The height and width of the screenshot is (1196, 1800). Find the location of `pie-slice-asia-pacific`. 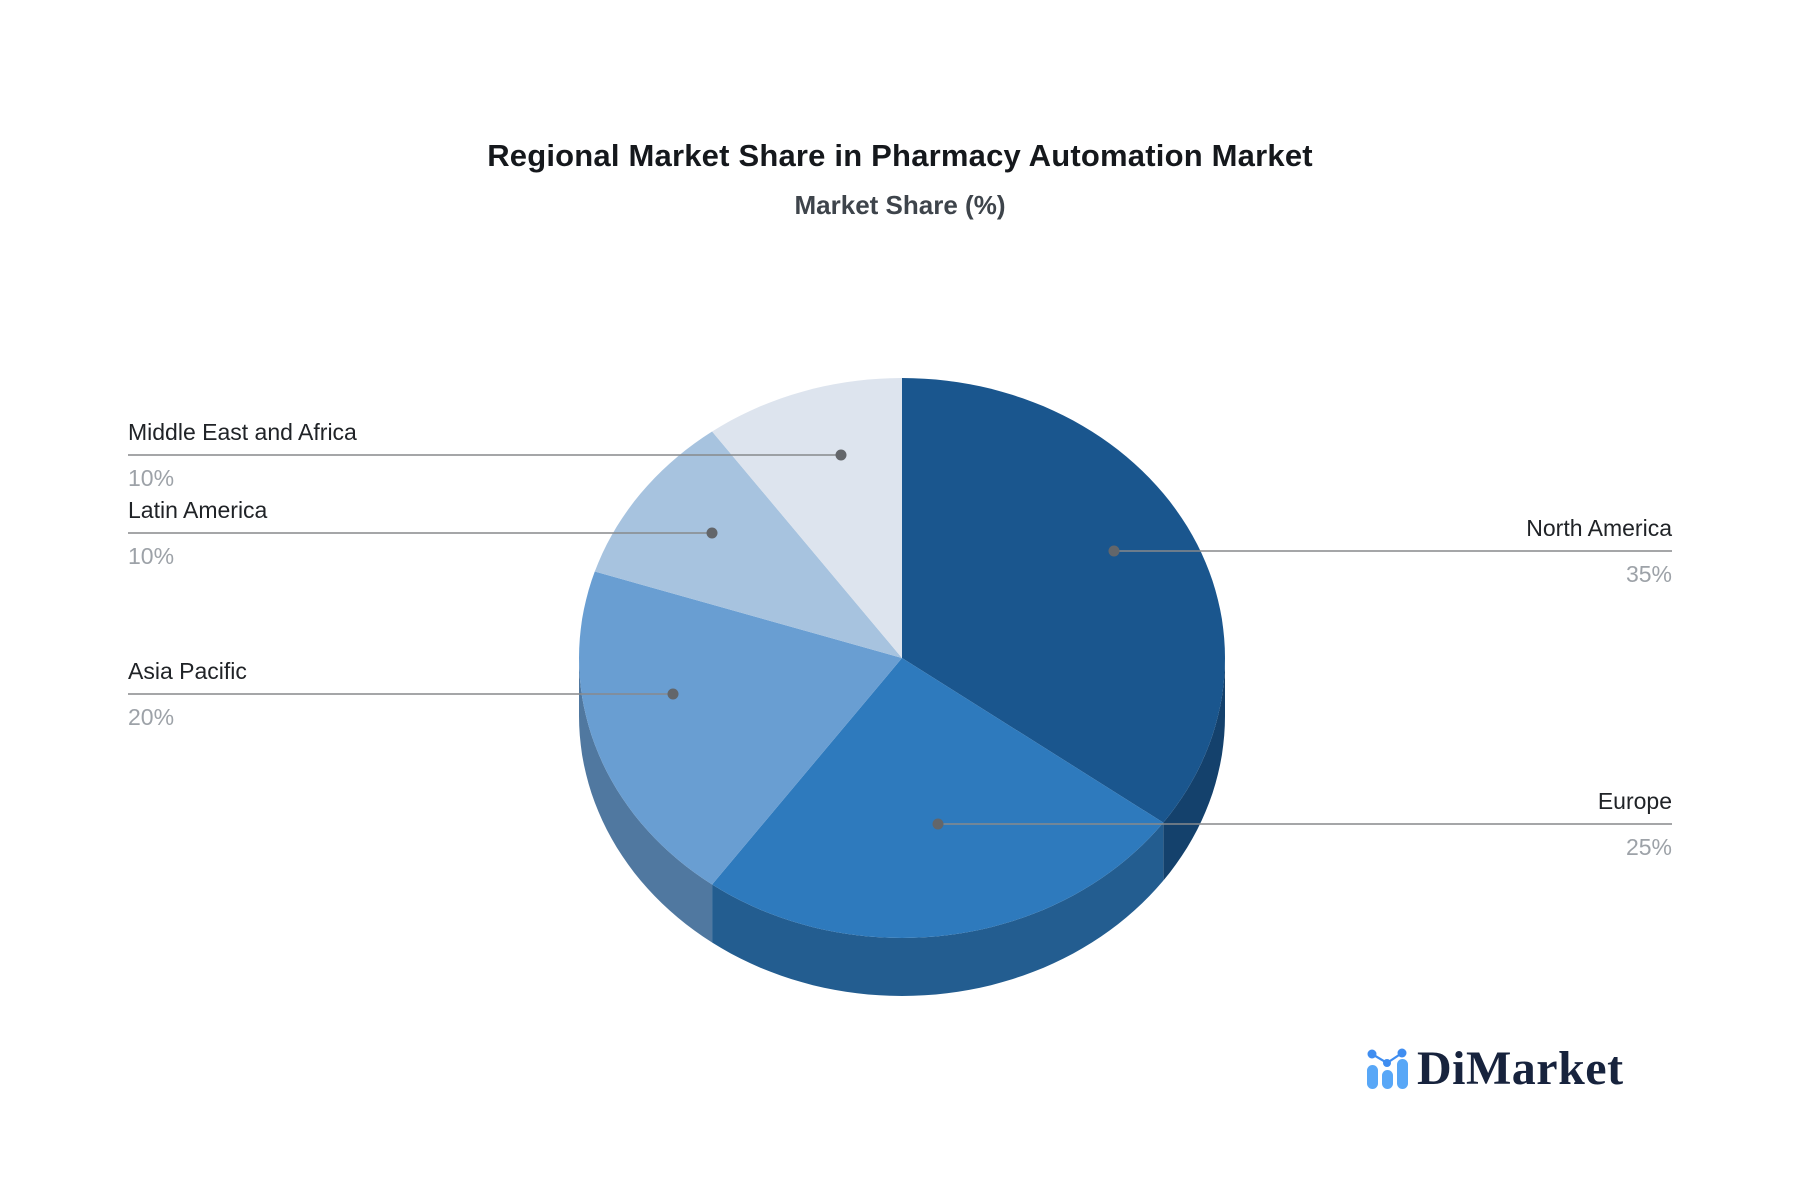

pie-slice-asia-pacific is located at coordinates (740, 728).